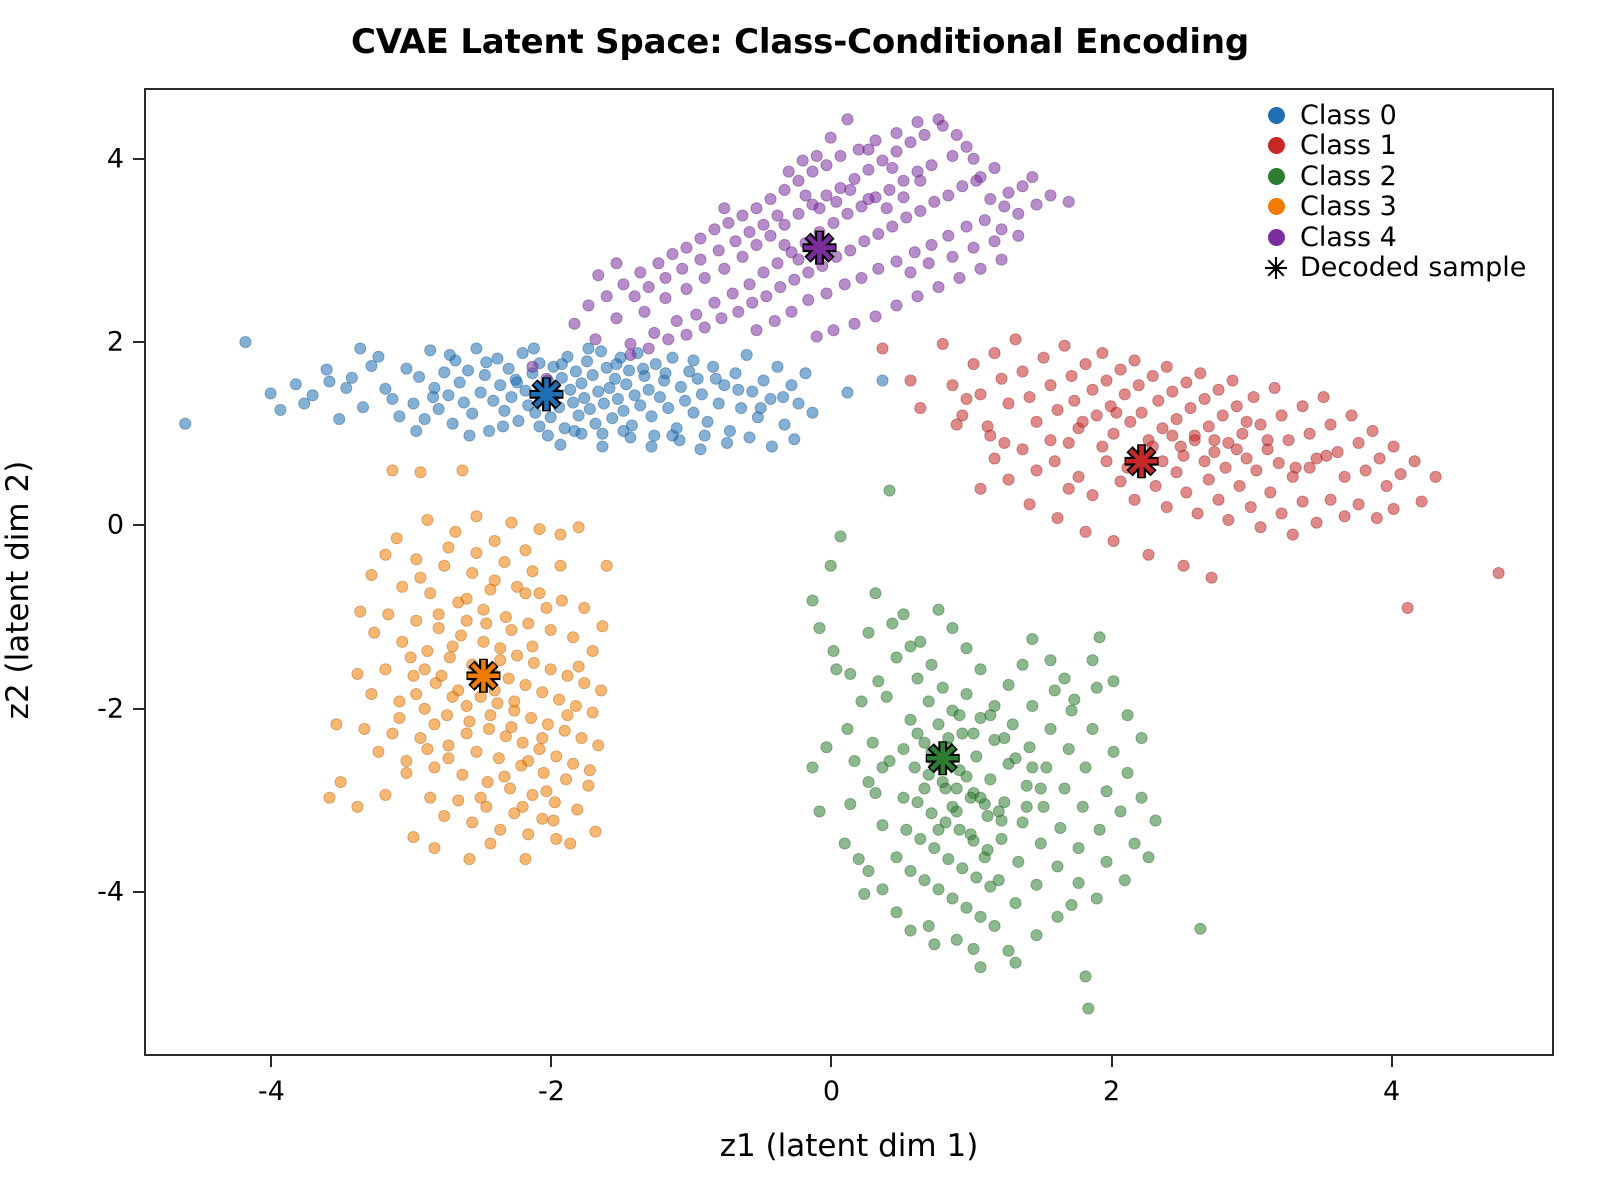 The image size is (1600, 1200). I want to click on legend-label: Class 2, so click(1348, 176).